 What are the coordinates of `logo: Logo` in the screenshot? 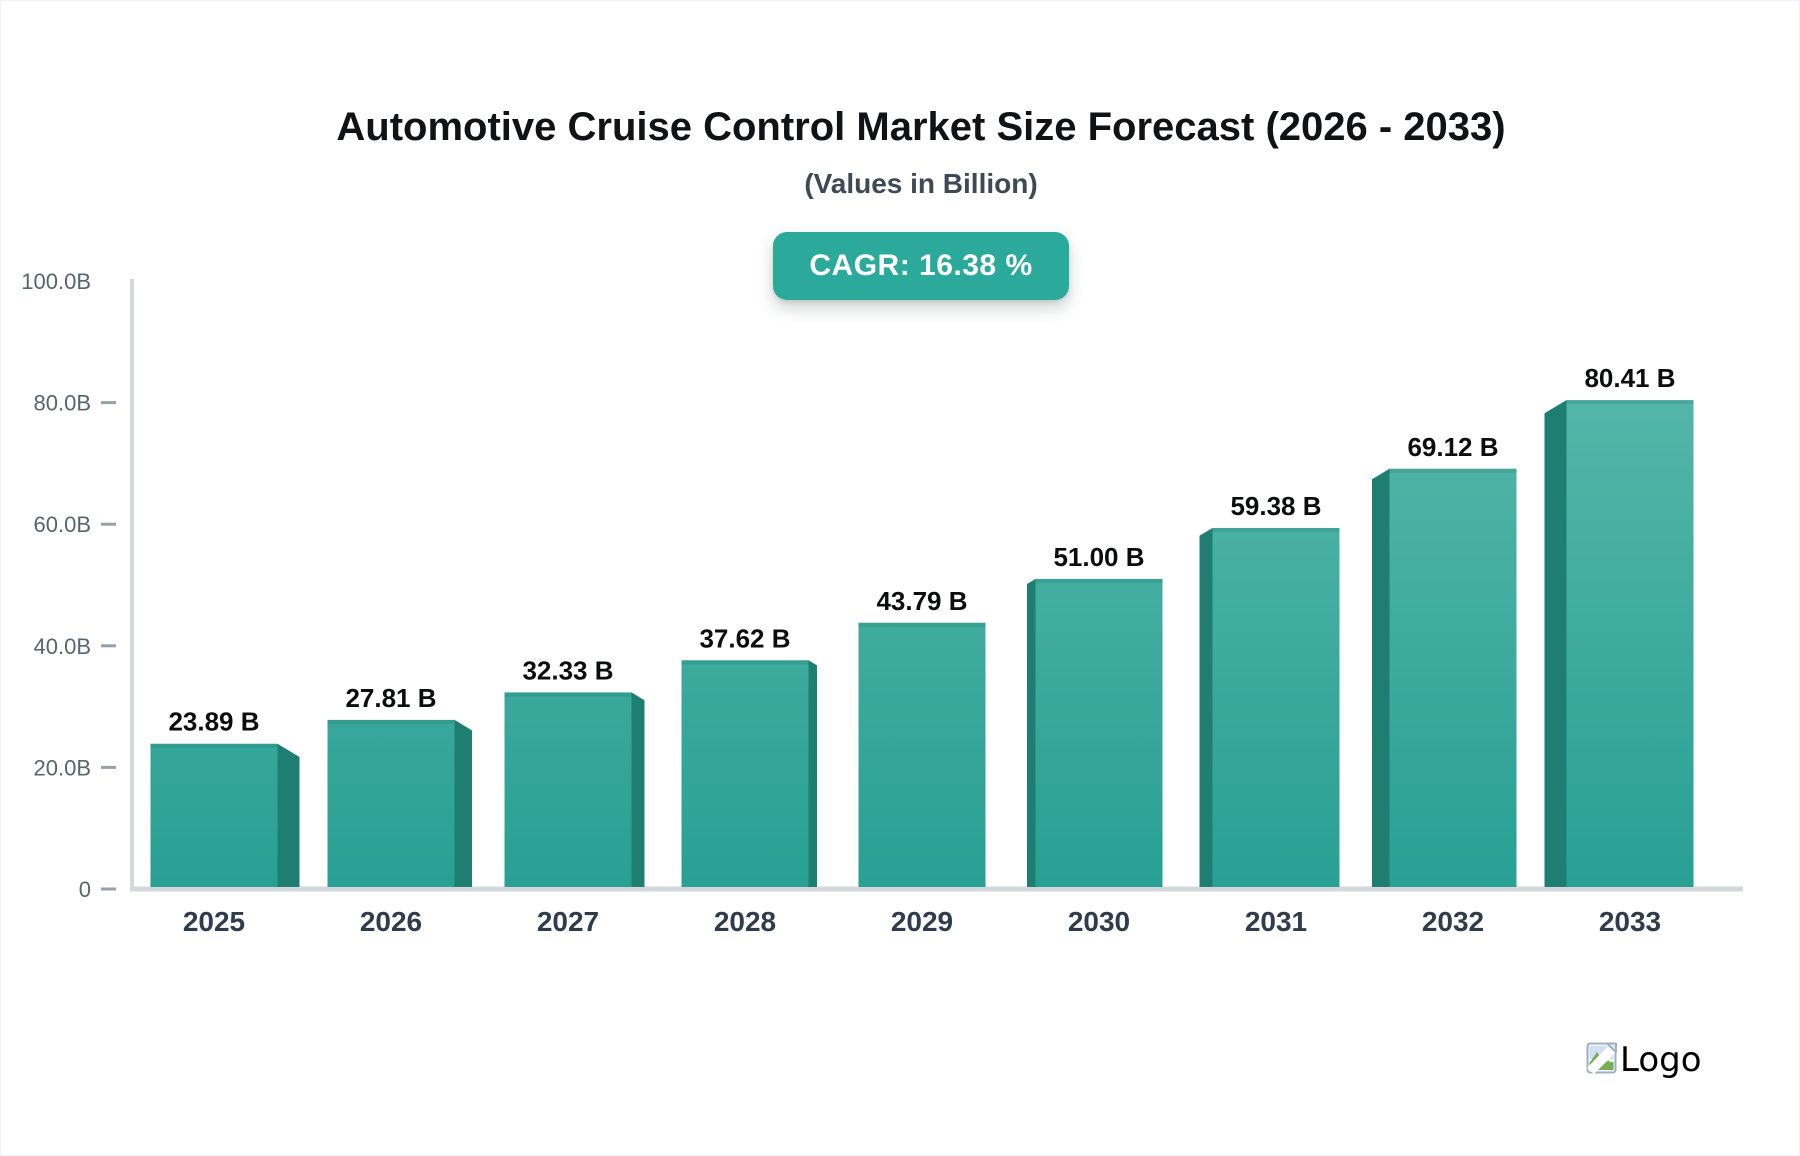 It's located at (1643, 1060).